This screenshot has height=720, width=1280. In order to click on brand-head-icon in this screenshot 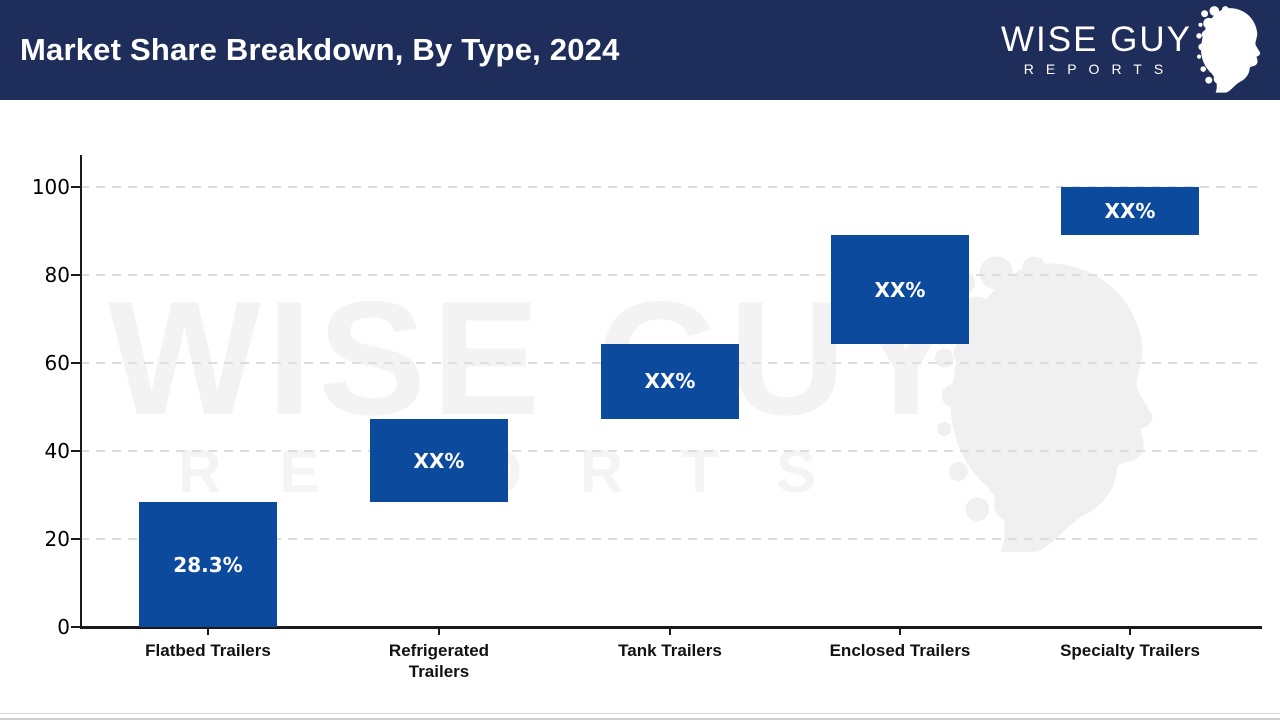, I will do `click(1228, 49)`.